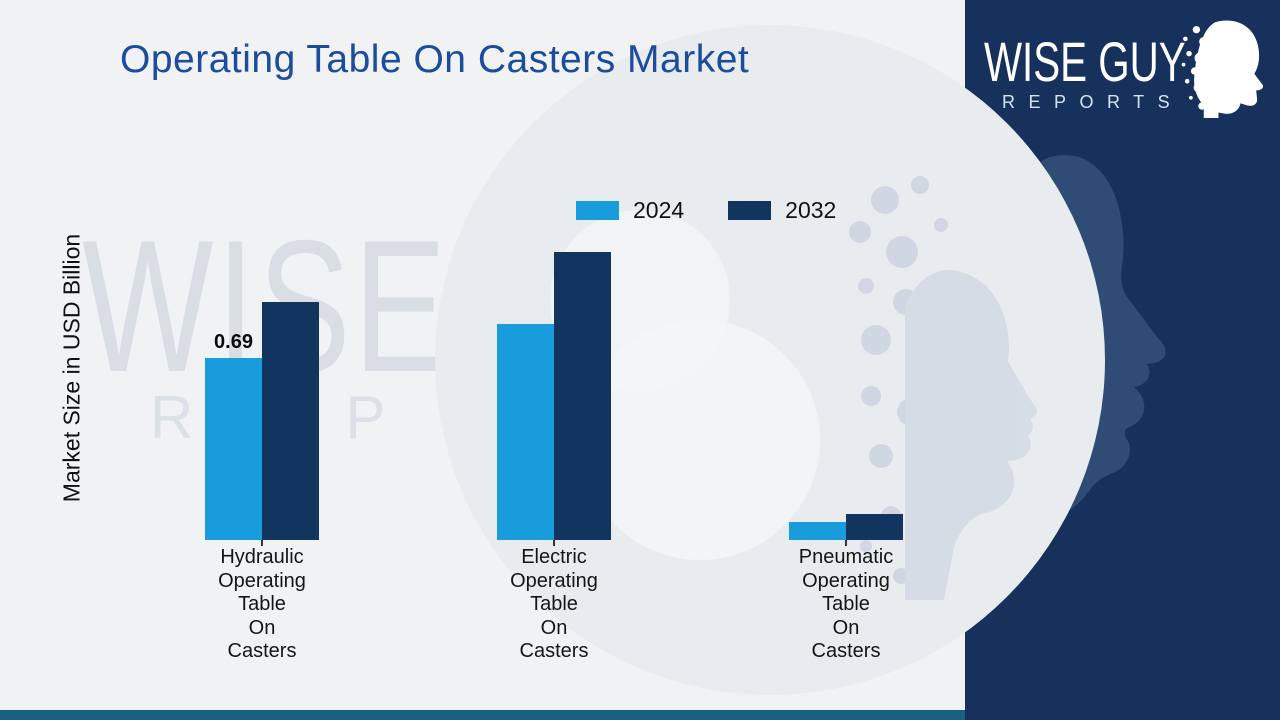 Image resolution: width=1280 pixels, height=720 pixels. Describe the element at coordinates (782, 210) in the screenshot. I see `legend-item-2032: 2032` at that location.